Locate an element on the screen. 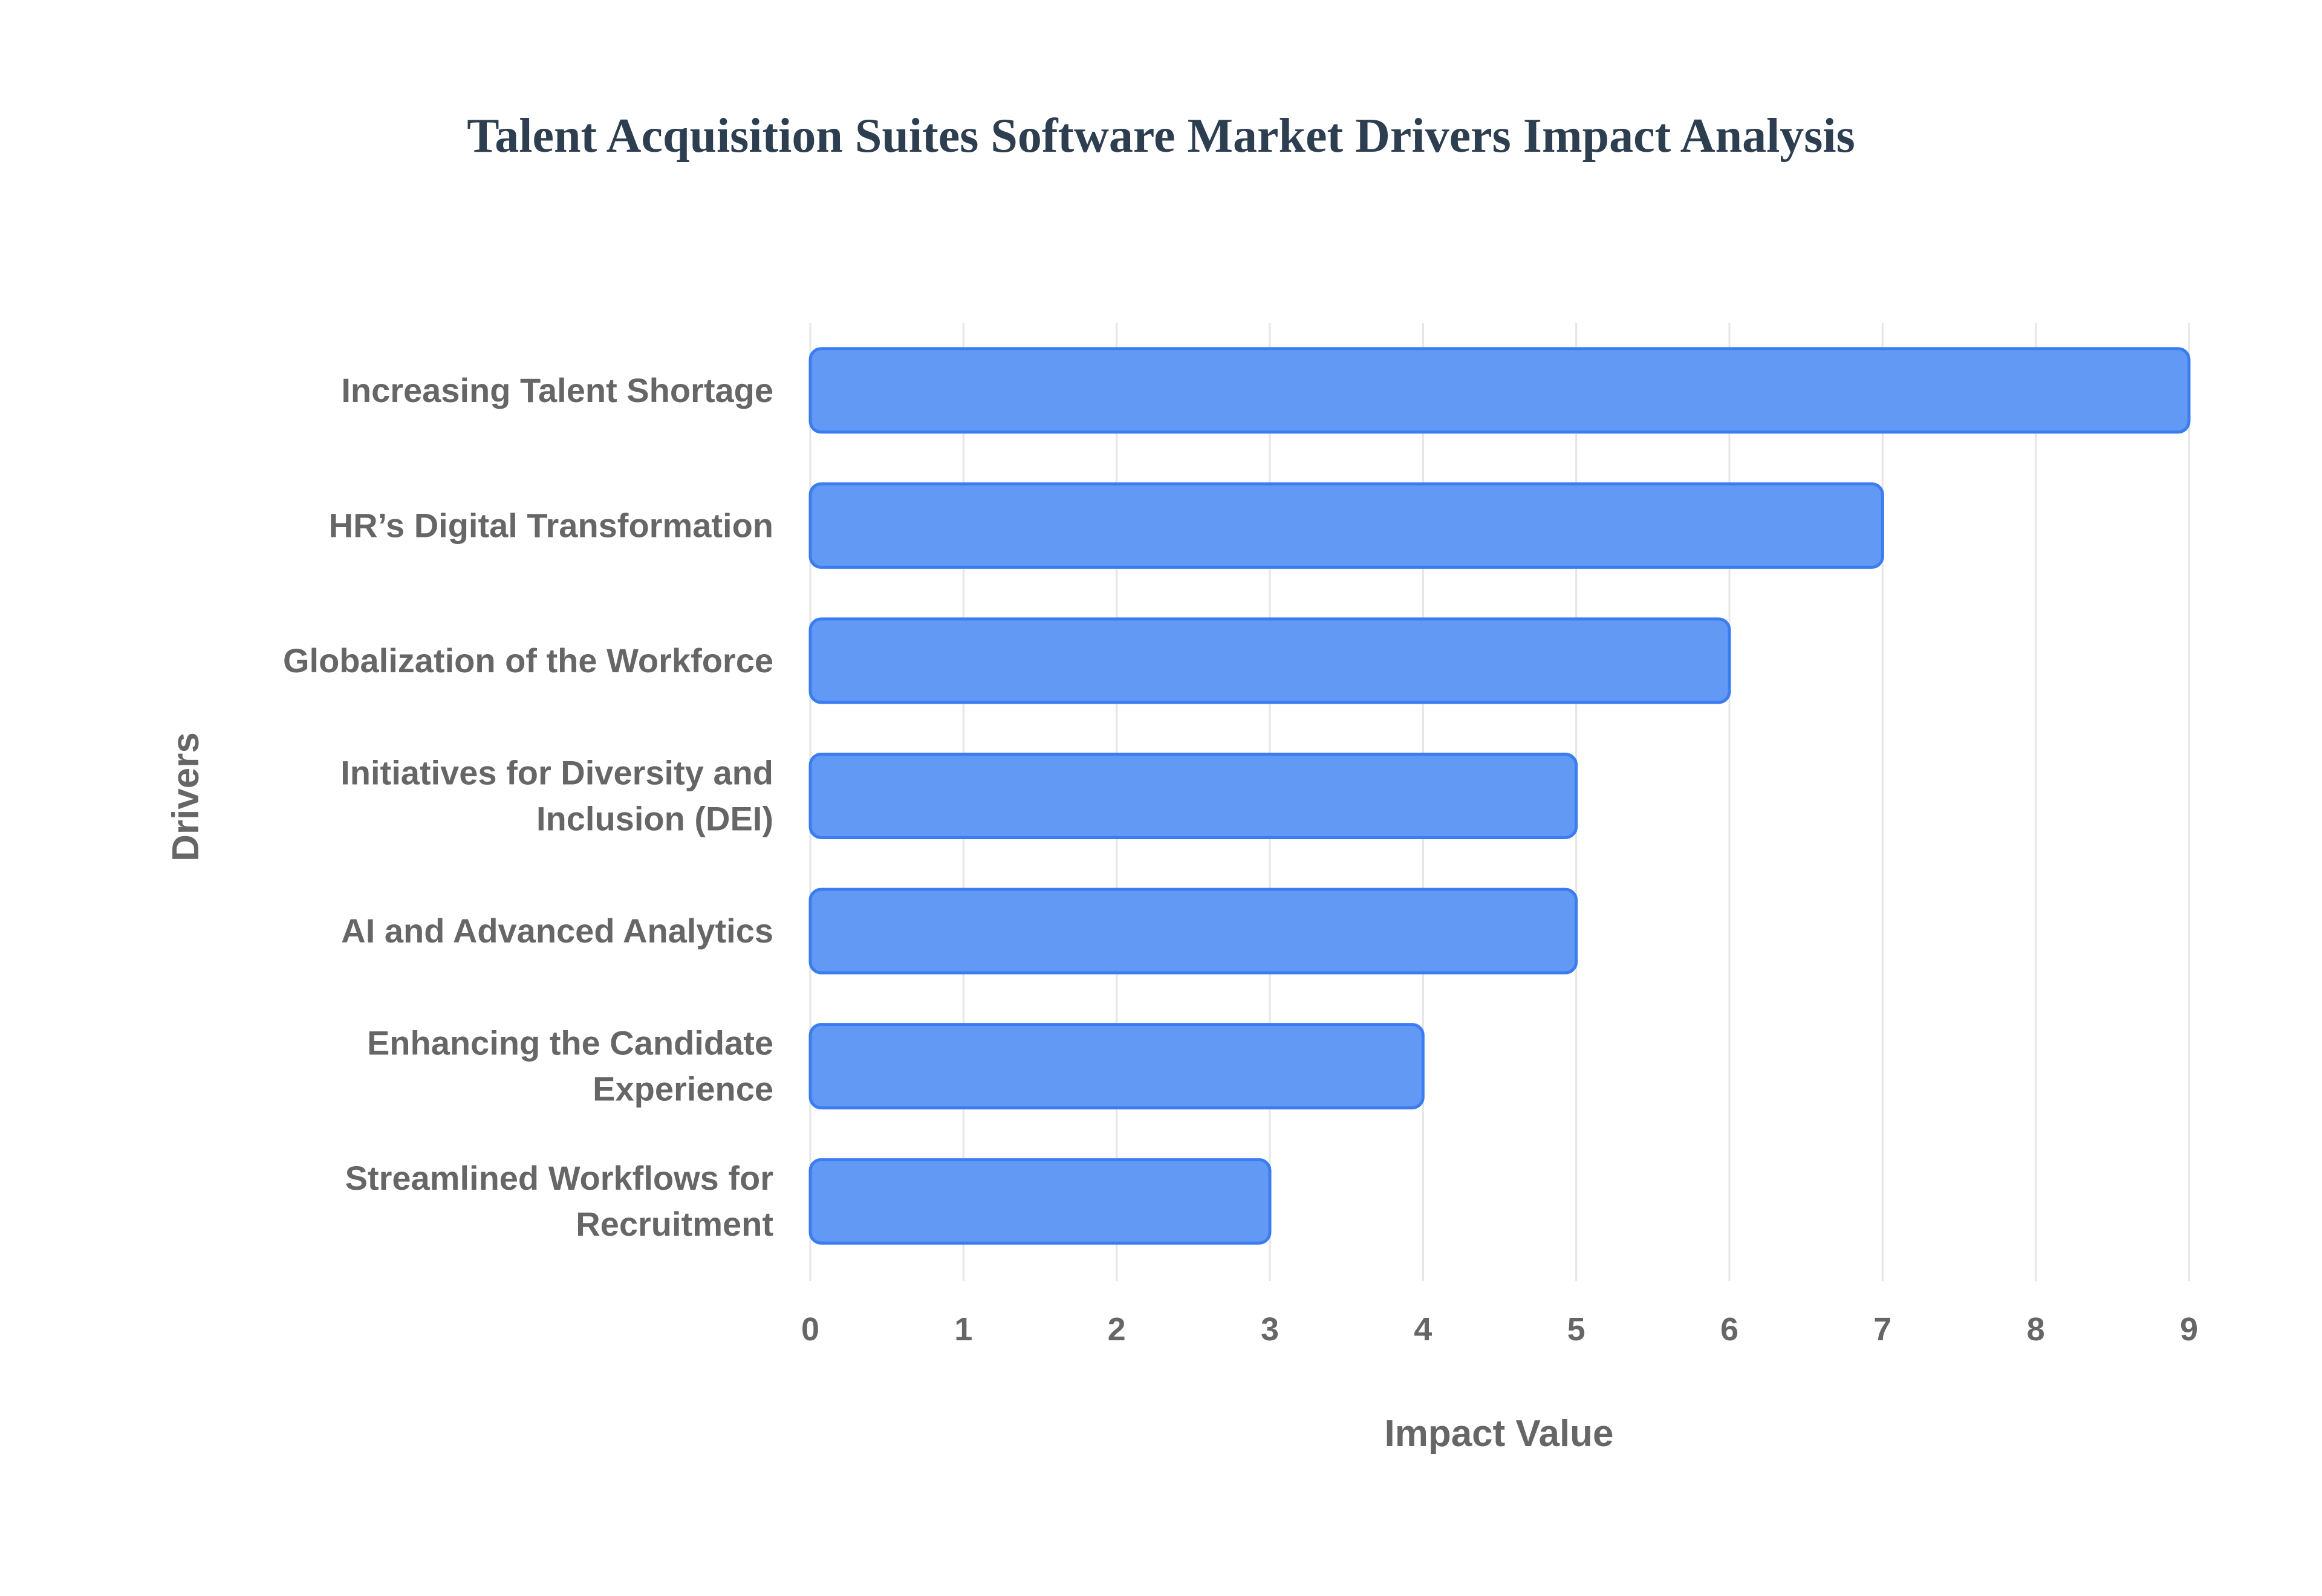  x-tick-label: 4 is located at coordinates (1423, 1329).